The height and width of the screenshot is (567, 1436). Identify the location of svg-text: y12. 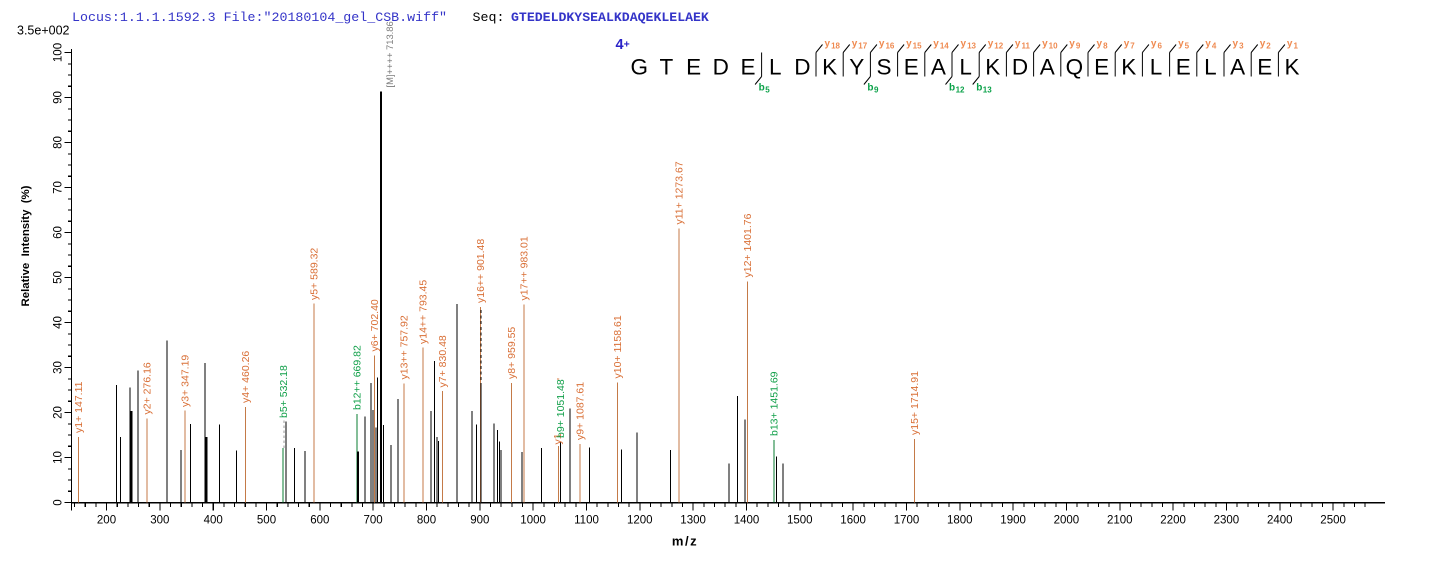
(996, 45).